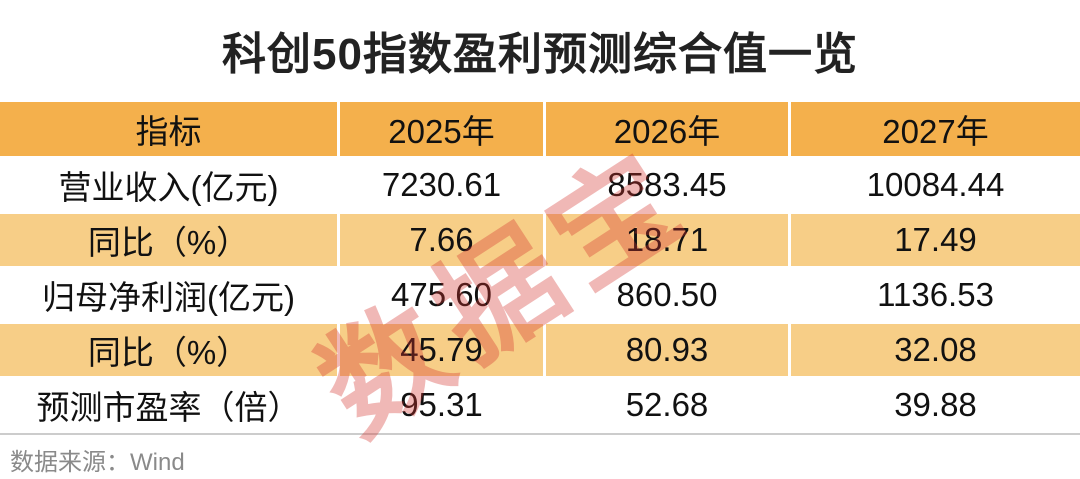 This screenshot has height=479, width=1080. Describe the element at coordinates (540, 54) in the screenshot. I see `page-title: 科创50指数盈利预测综合值一览` at that location.